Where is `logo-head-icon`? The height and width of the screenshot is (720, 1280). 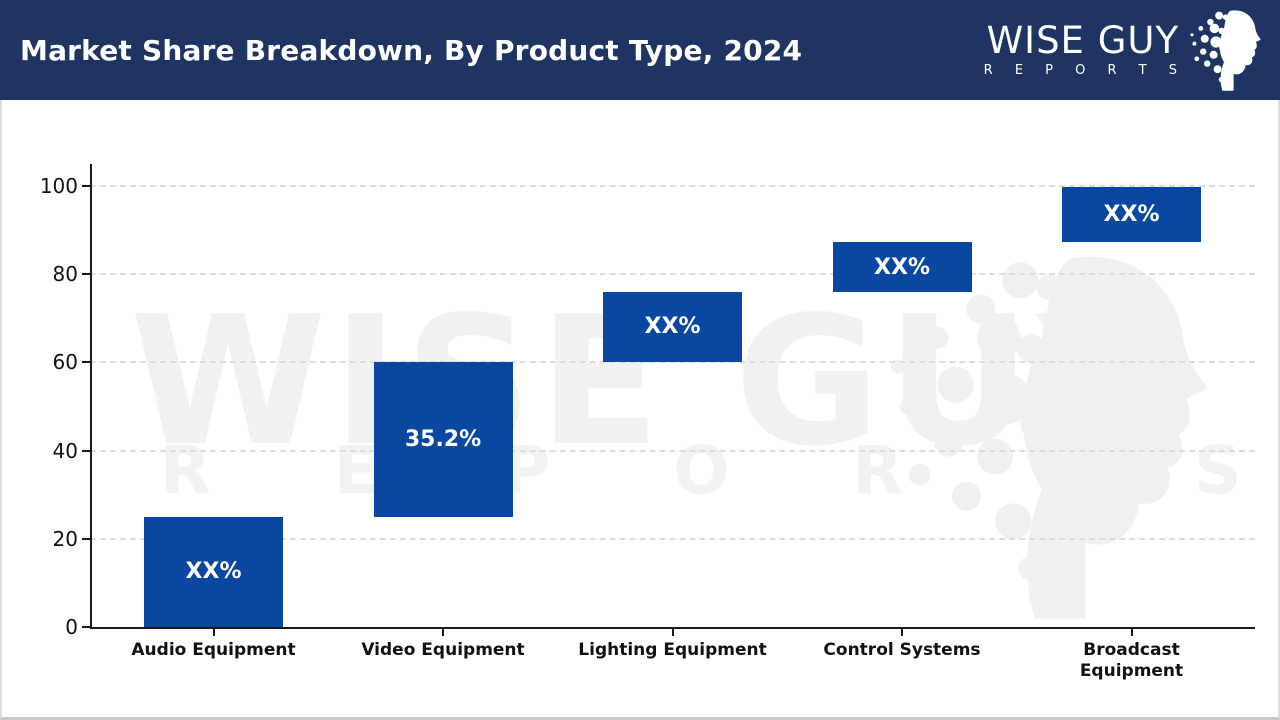
logo-head-icon is located at coordinates (1225, 50).